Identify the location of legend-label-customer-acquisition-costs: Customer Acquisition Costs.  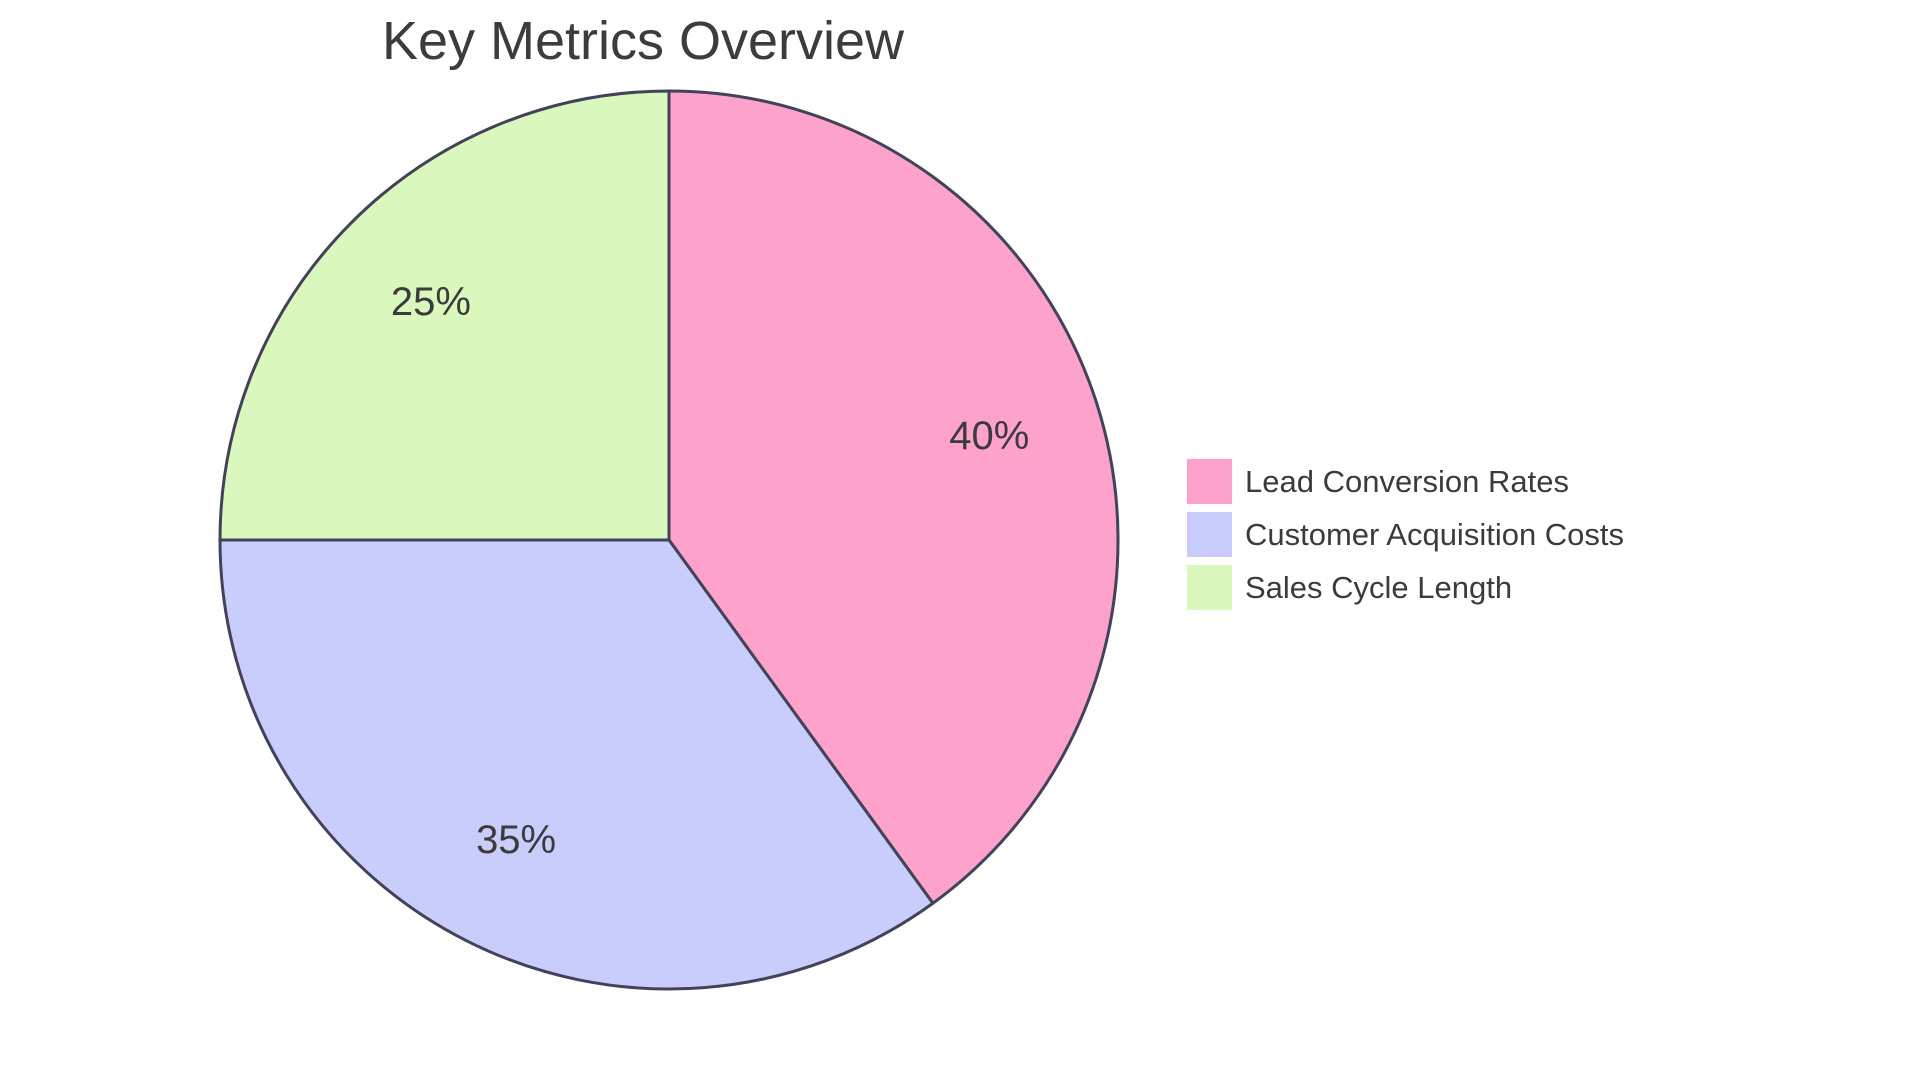
(1435, 534).